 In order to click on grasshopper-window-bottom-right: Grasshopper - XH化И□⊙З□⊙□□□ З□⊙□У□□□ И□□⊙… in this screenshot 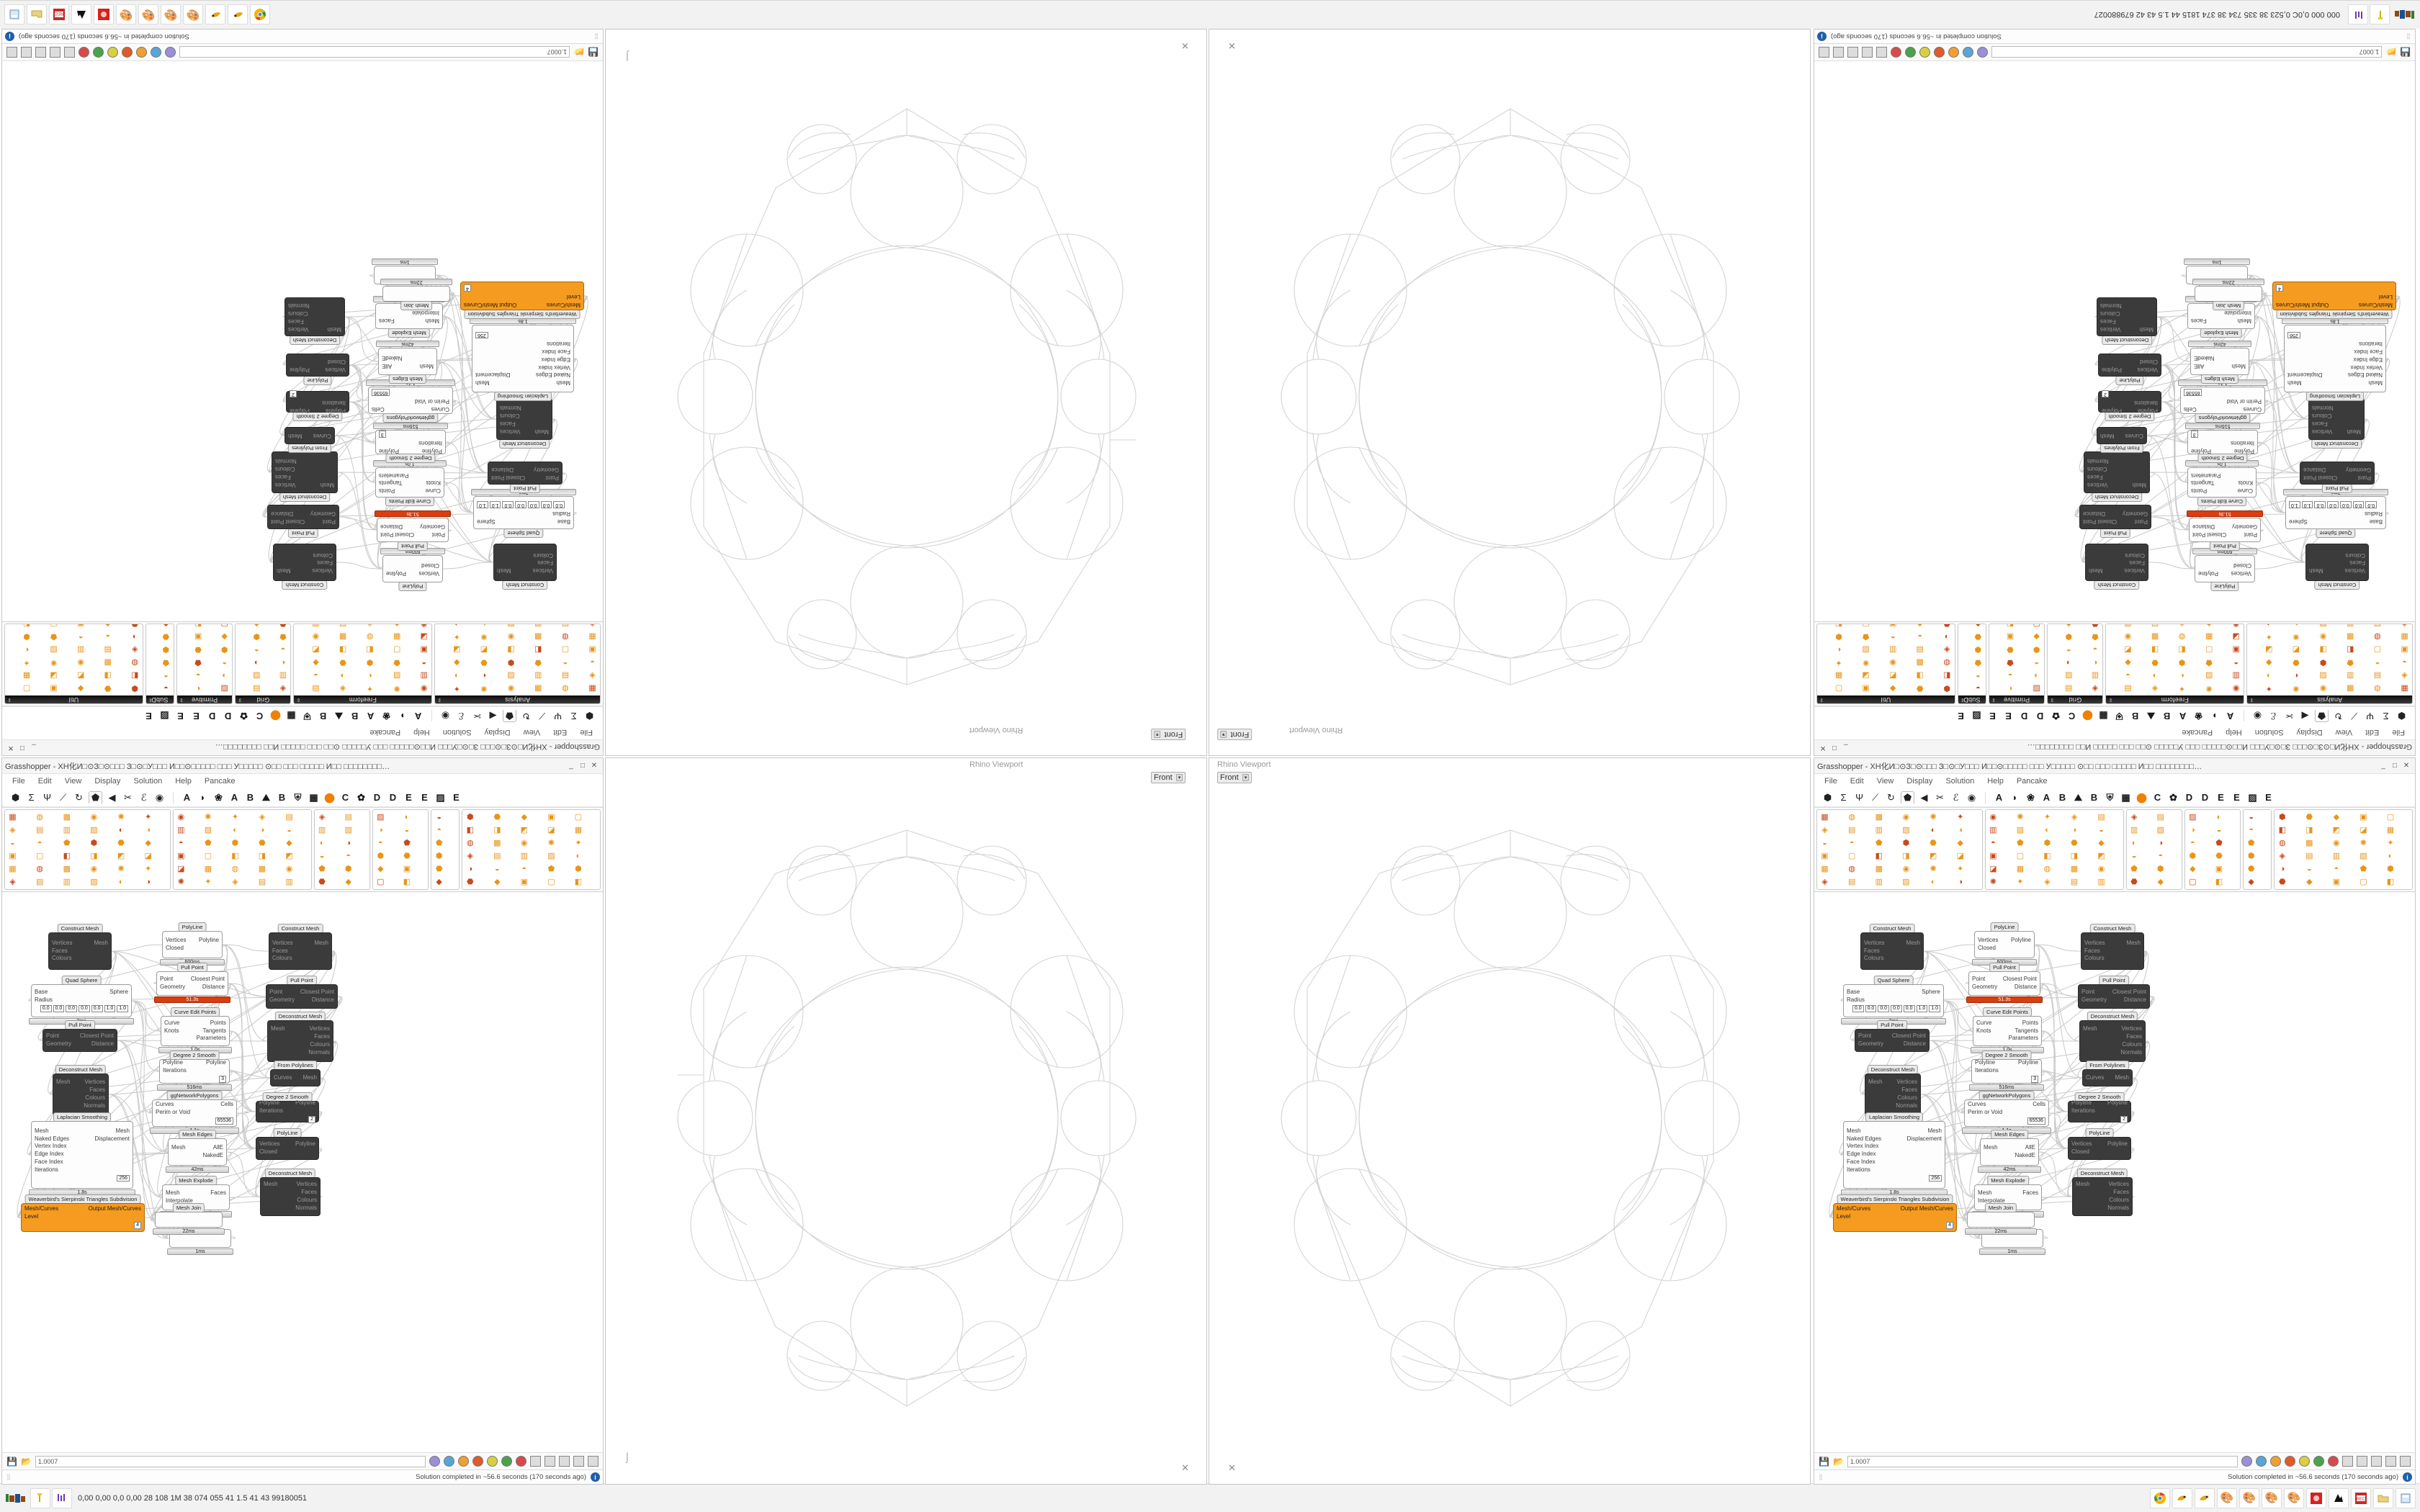, I will do `click(2115, 1121)`.